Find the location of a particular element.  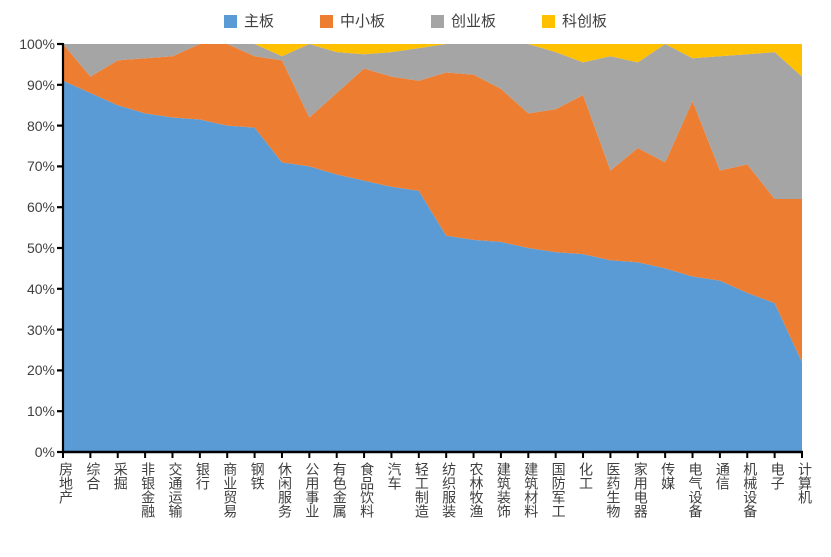

legend-item-zhongxiaoban: 中小板 is located at coordinates (352, 21).